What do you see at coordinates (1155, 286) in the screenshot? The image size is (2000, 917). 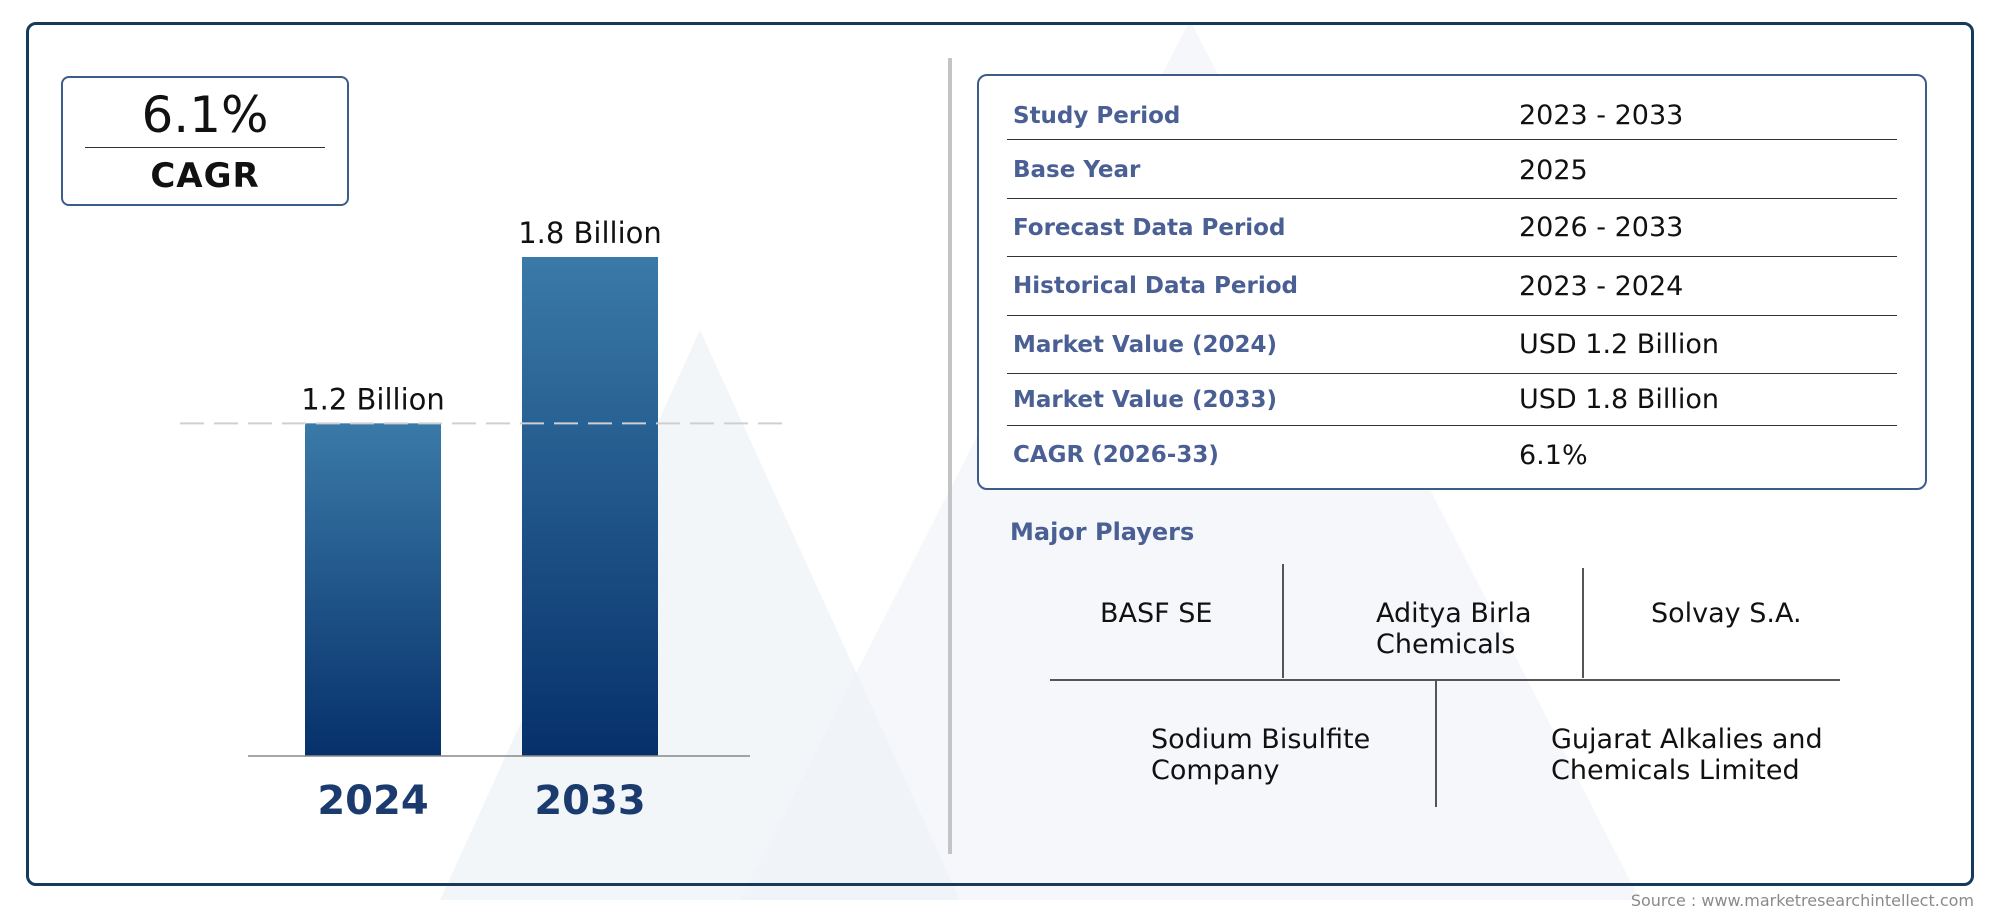 I see `table-row-label: Historical Data Period` at bounding box center [1155, 286].